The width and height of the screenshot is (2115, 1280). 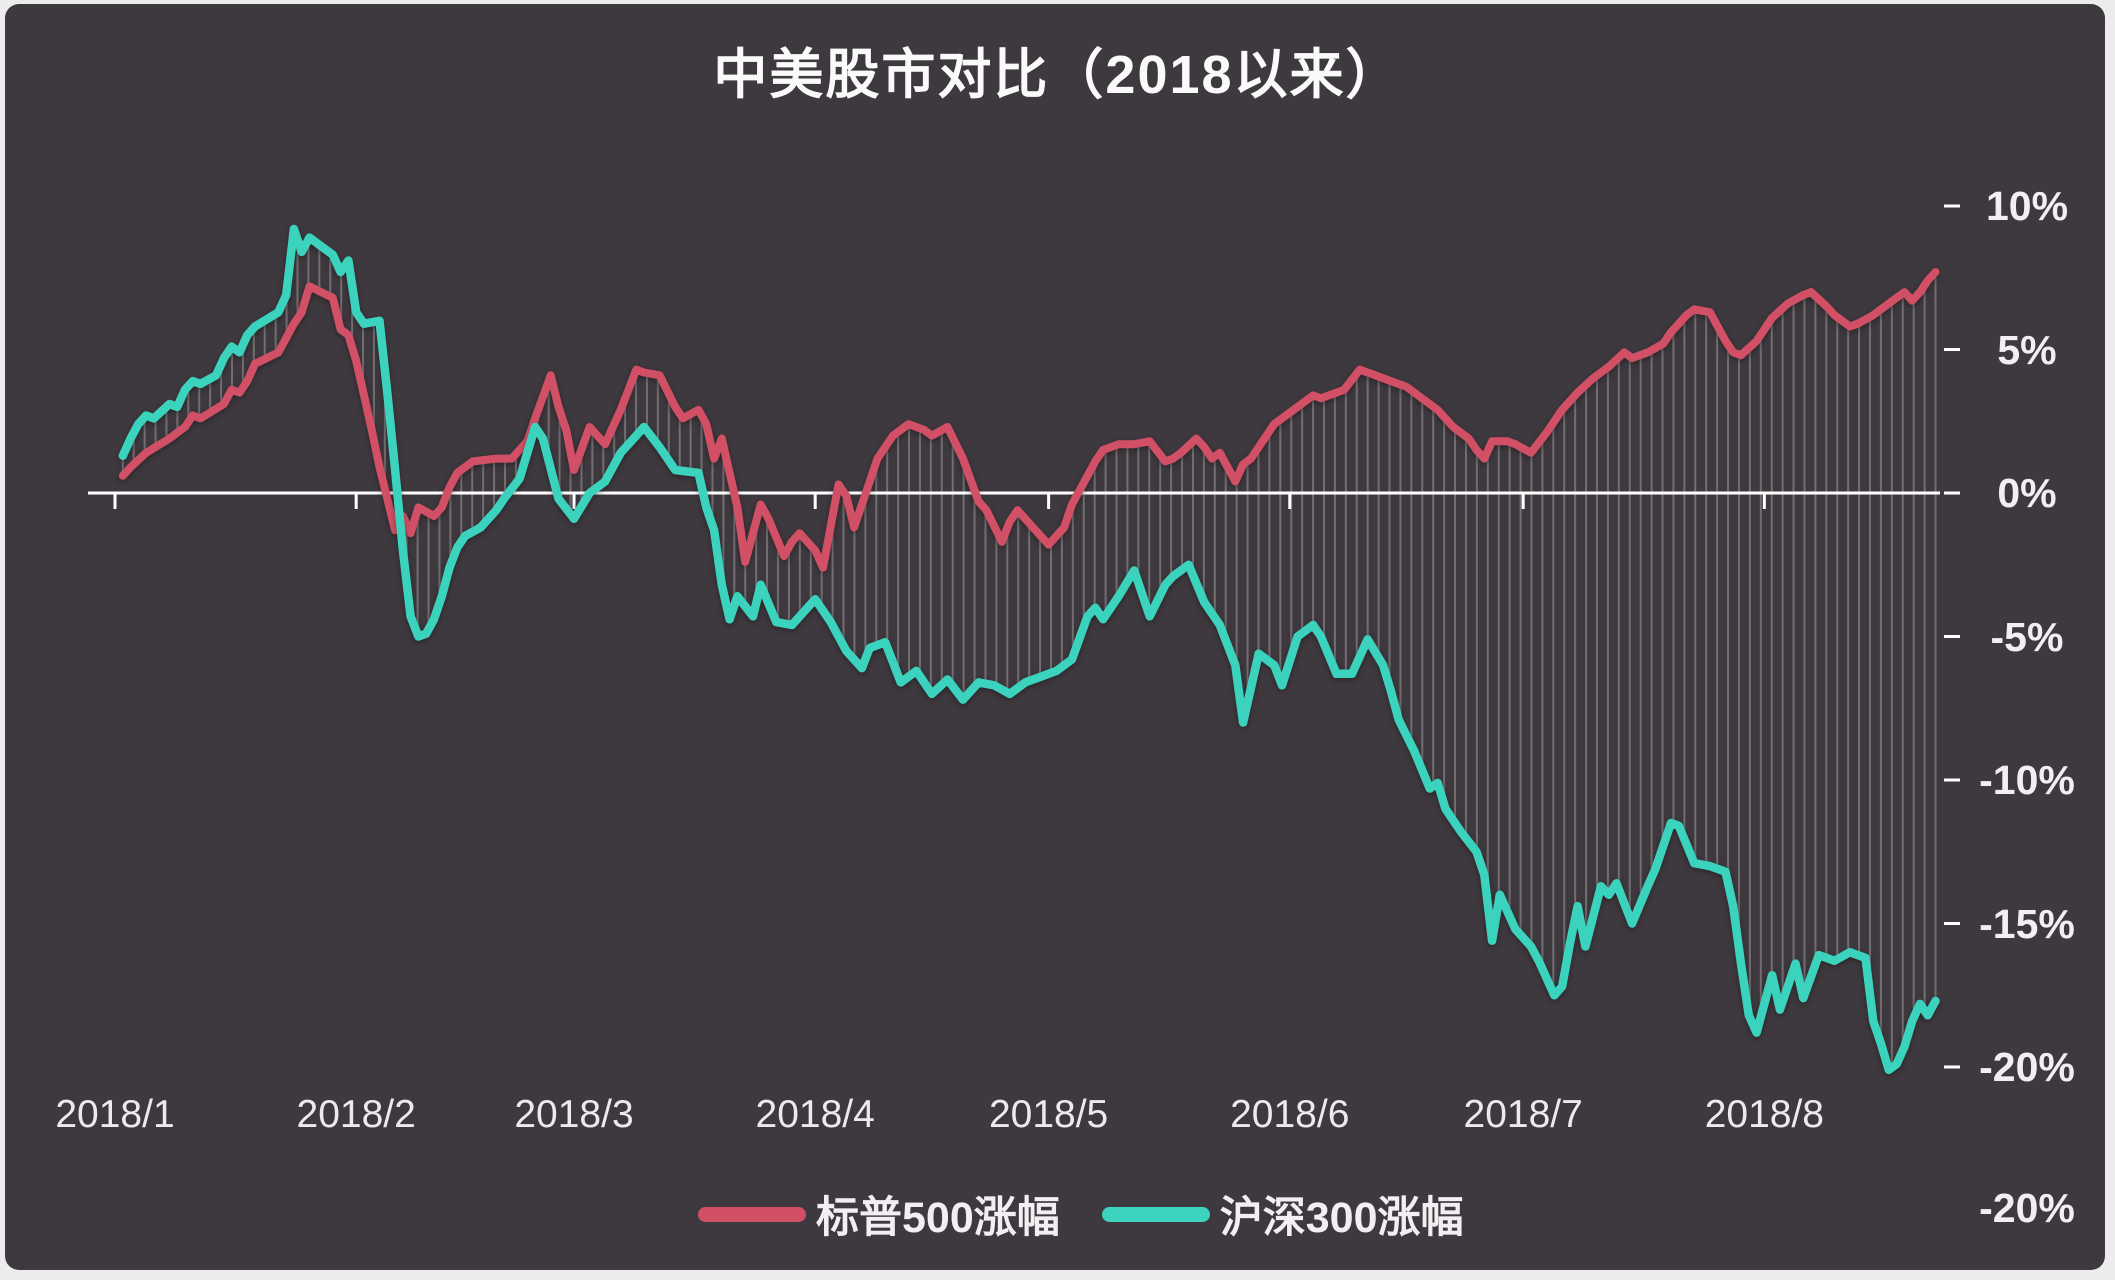 I want to click on csi300-line-swatch-icon, so click(x=1155, y=1214).